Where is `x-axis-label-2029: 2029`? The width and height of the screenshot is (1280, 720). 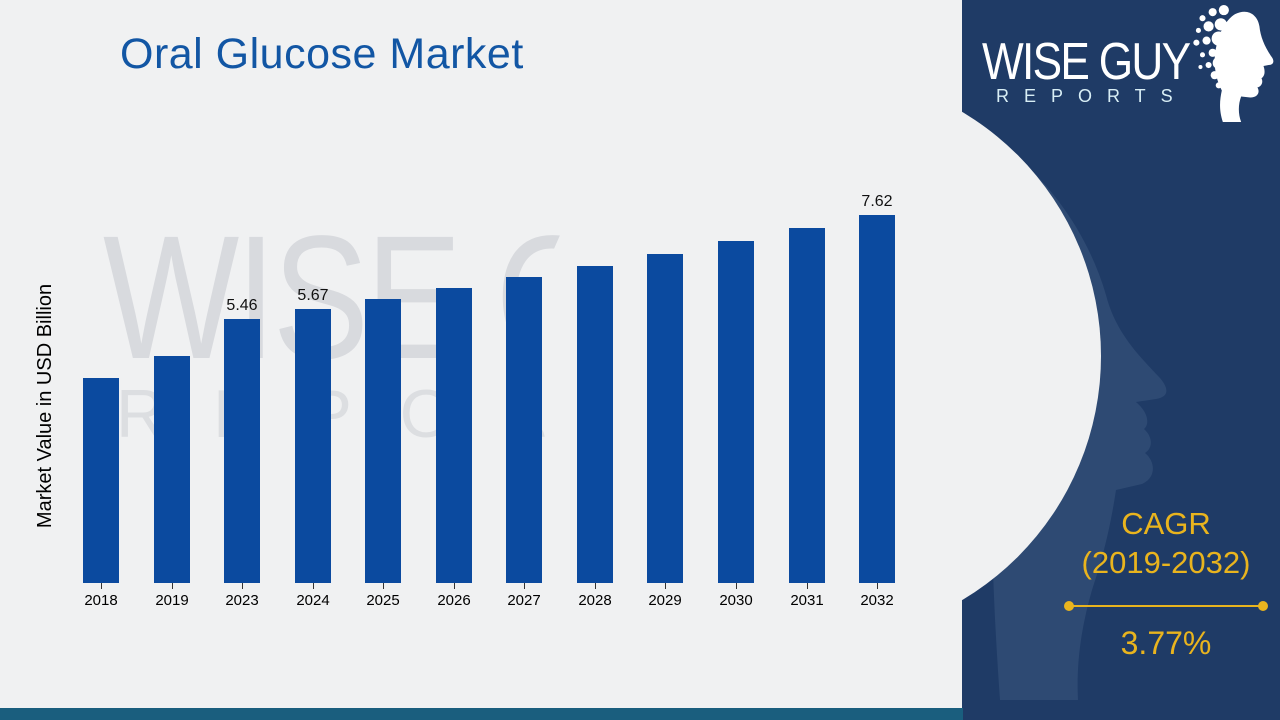 x-axis-label-2029: 2029 is located at coordinates (665, 600).